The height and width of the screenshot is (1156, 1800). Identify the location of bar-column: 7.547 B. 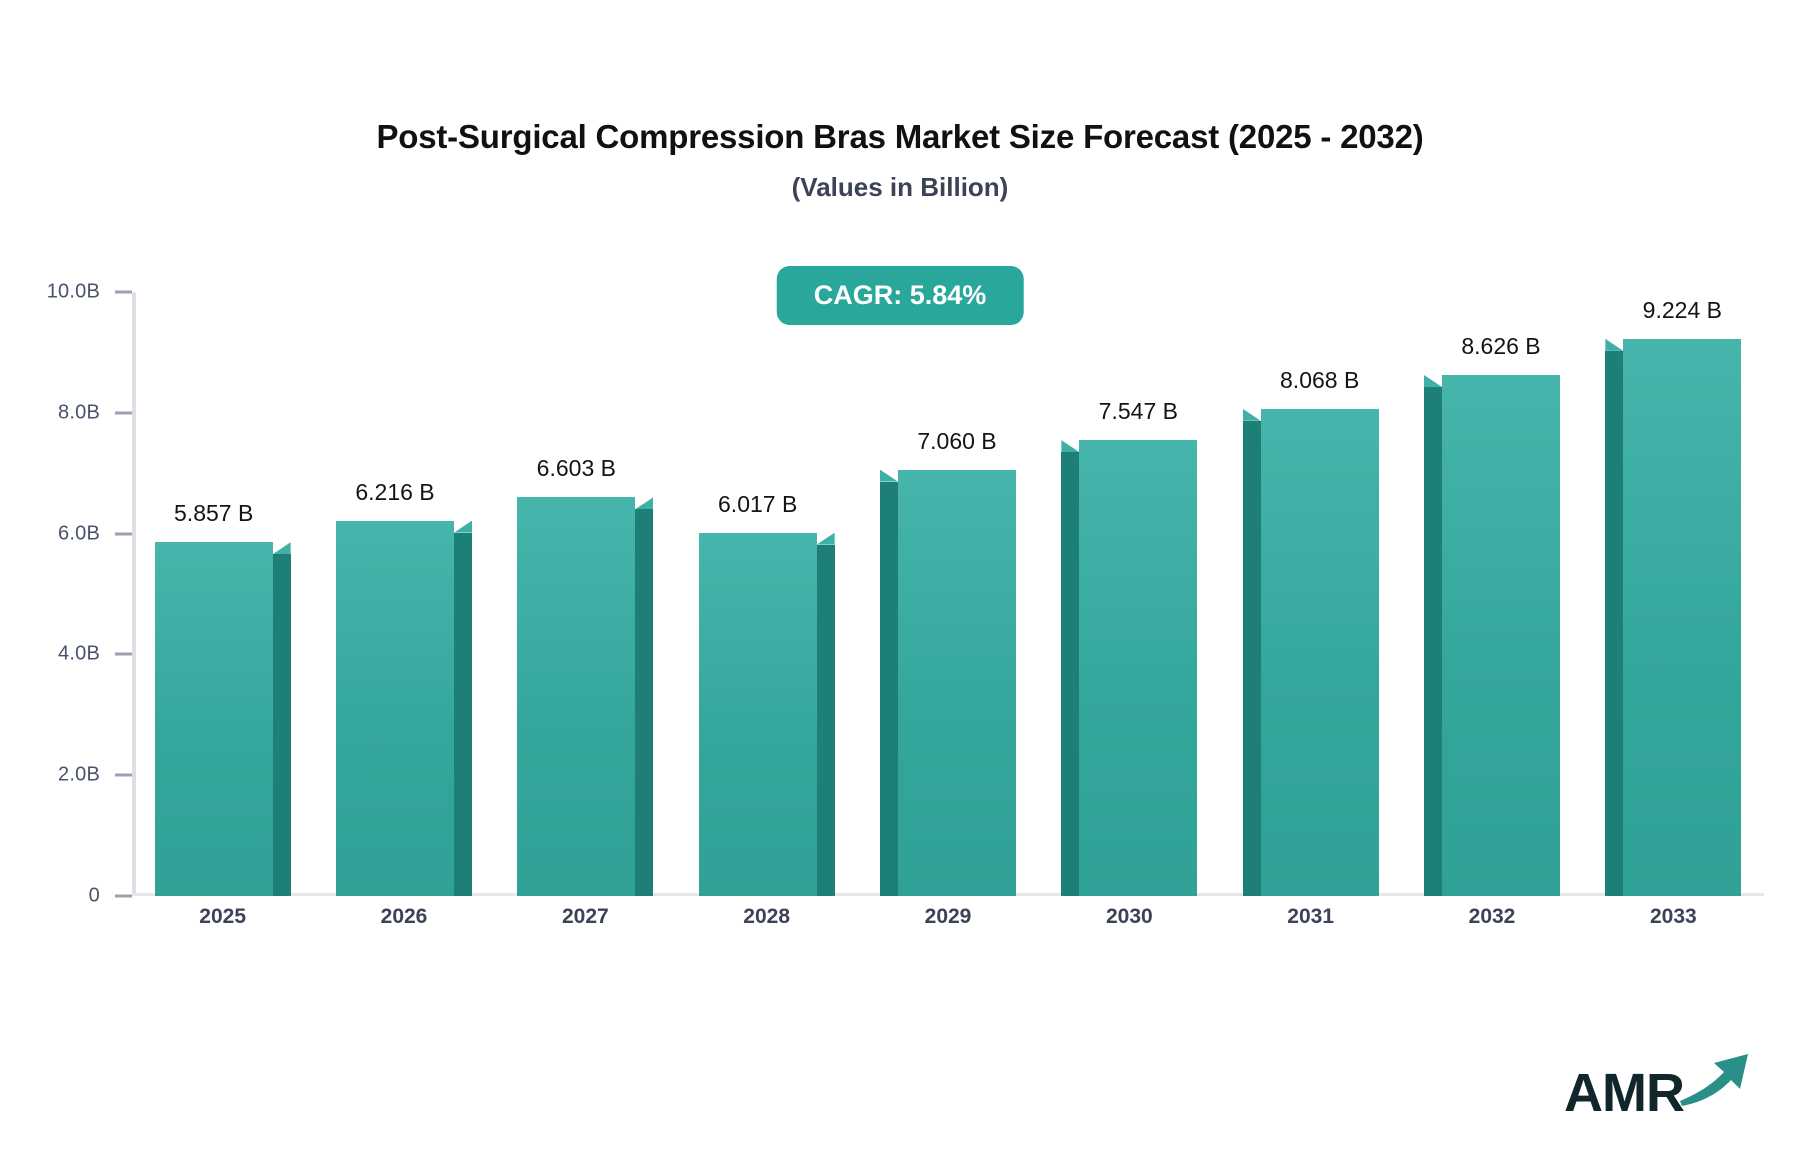
(1129, 594).